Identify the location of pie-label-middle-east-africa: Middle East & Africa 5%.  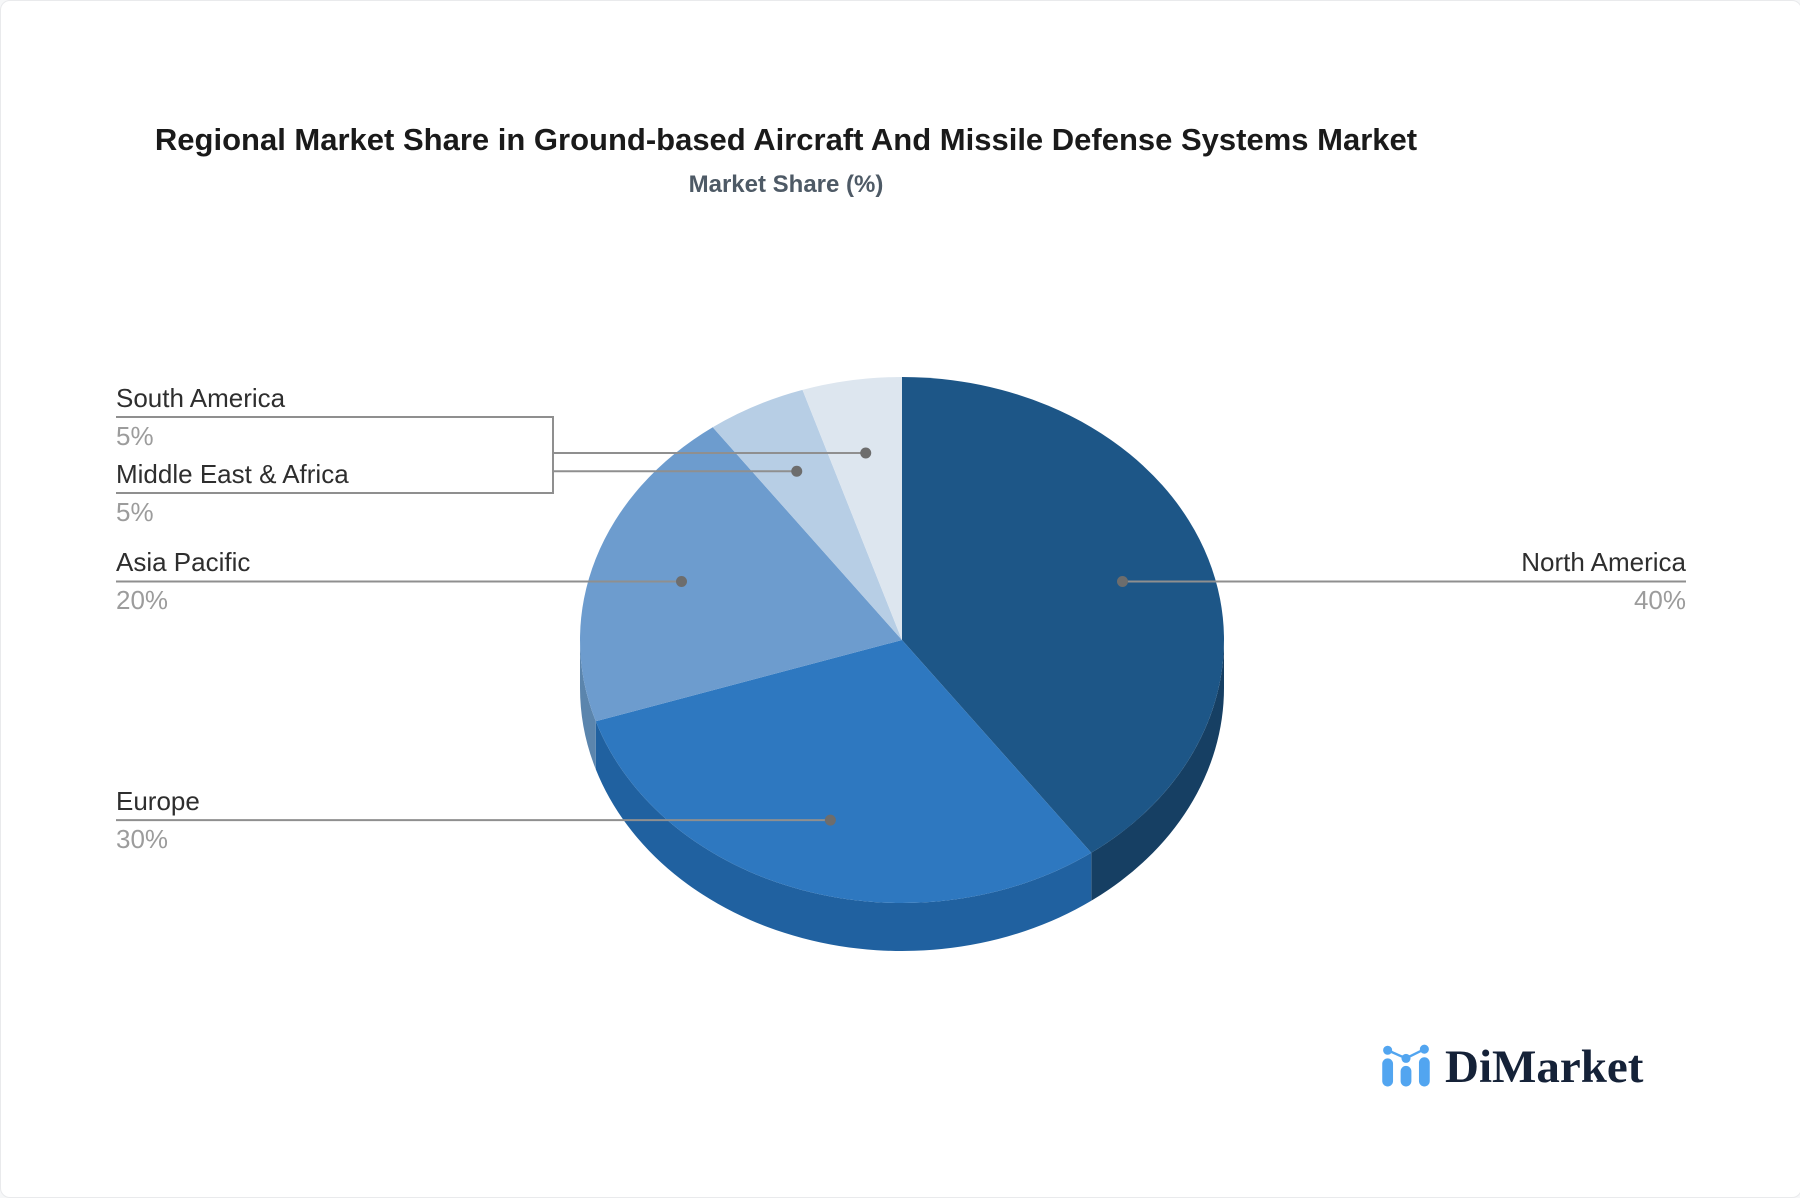
(416, 493).